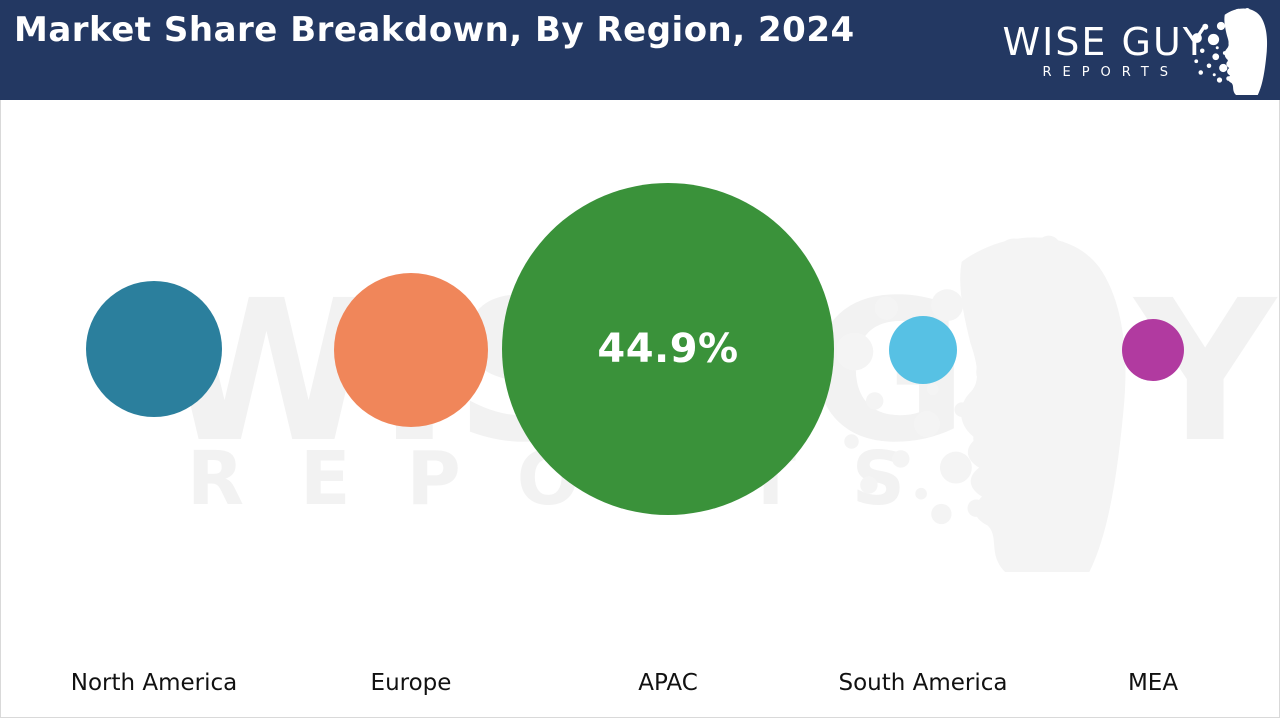 Image resolution: width=1280 pixels, height=720 pixels. Describe the element at coordinates (1105, 42) in the screenshot. I see `logo-wordmark: WISE GUY` at that location.